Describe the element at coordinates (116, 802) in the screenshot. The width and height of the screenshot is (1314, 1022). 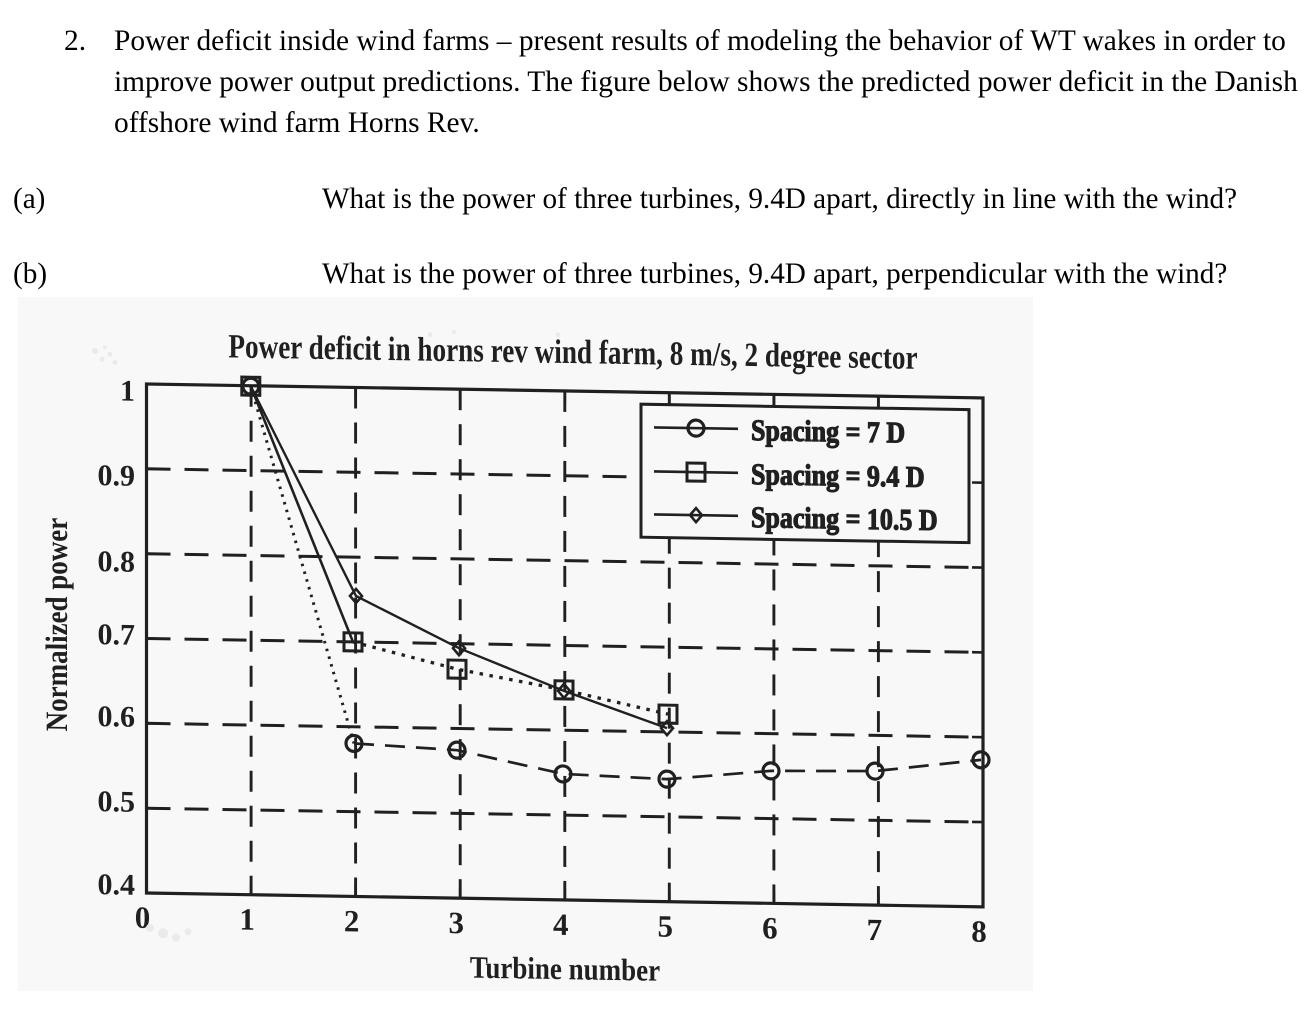
I see `svg-text: 0.5` at that location.